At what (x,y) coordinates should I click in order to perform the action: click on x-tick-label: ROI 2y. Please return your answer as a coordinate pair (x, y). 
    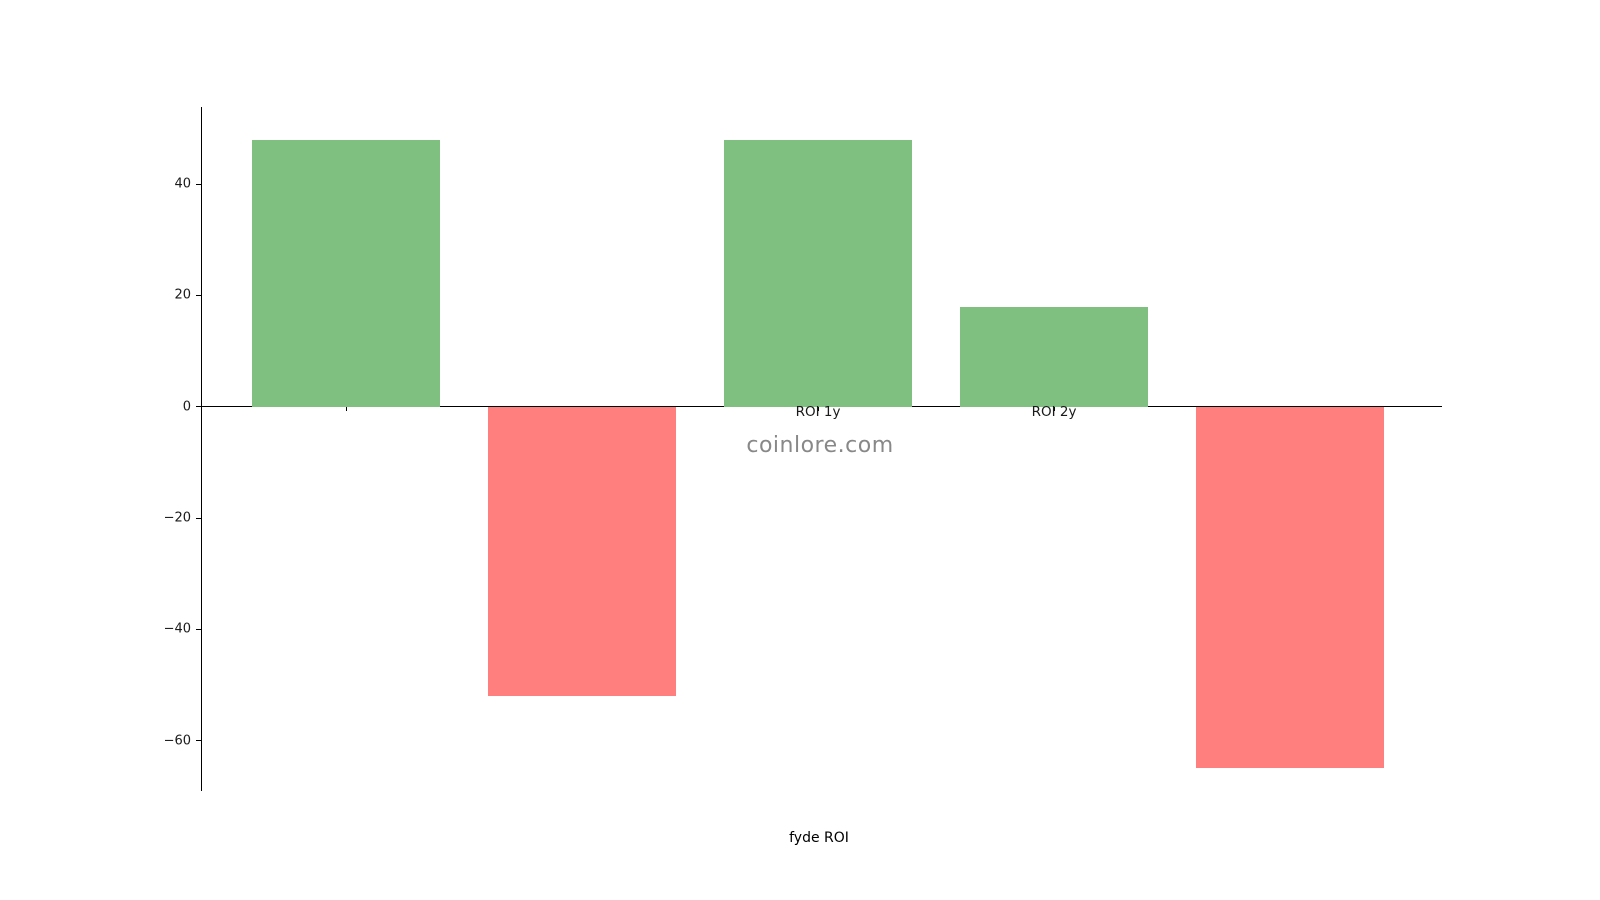
    Looking at the image, I should click on (1054, 411).